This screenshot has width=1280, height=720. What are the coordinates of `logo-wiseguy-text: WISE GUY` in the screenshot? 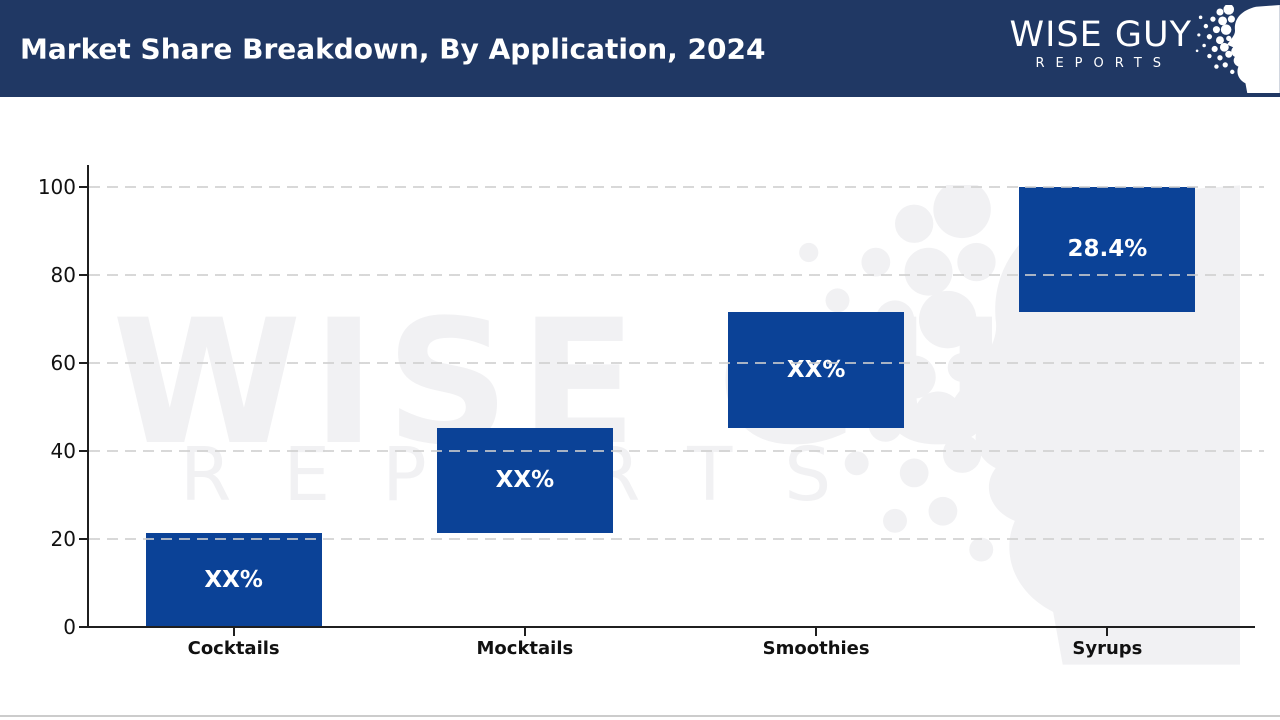 It's located at (1100, 35).